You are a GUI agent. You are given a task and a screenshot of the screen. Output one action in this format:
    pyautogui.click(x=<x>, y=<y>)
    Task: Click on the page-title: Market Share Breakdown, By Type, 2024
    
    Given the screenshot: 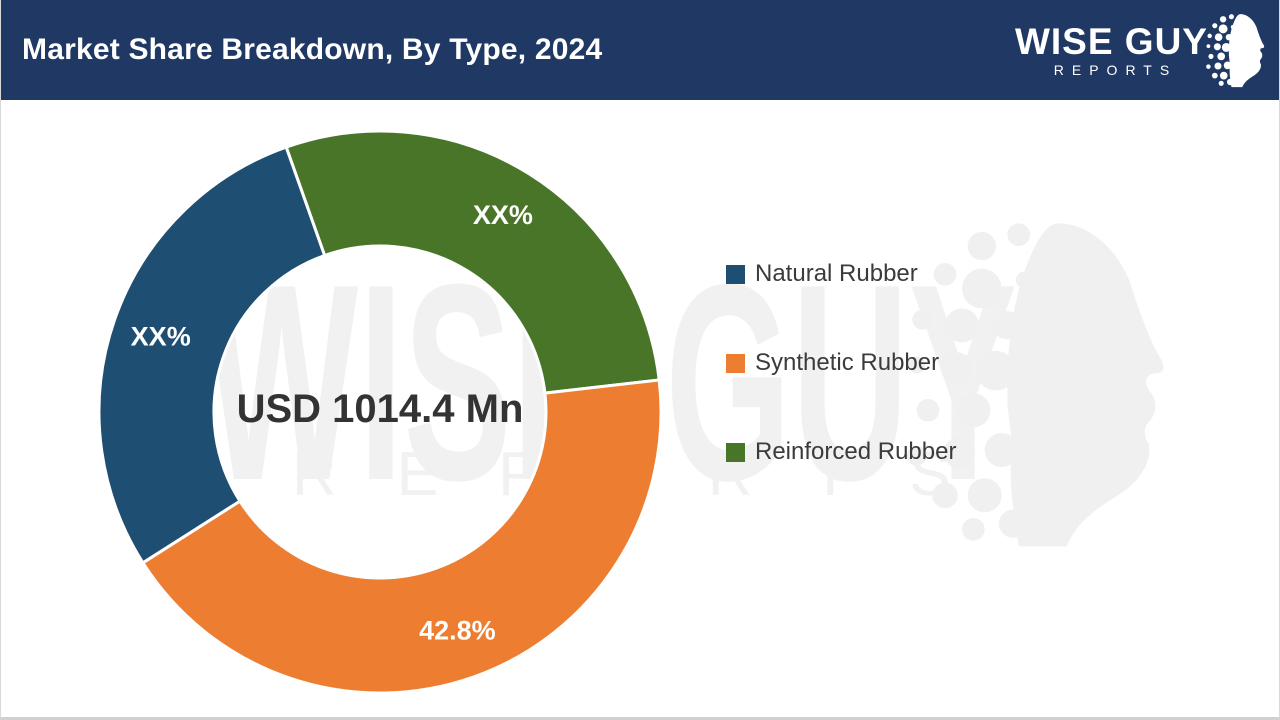 What is the action you would take?
    pyautogui.click(x=312, y=49)
    